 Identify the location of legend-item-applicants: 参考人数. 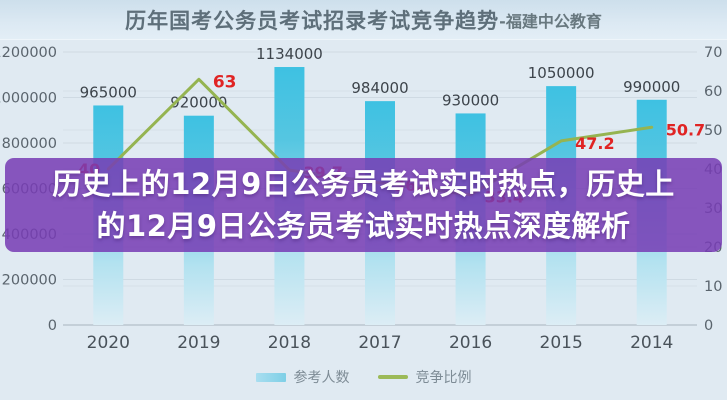
(302, 377).